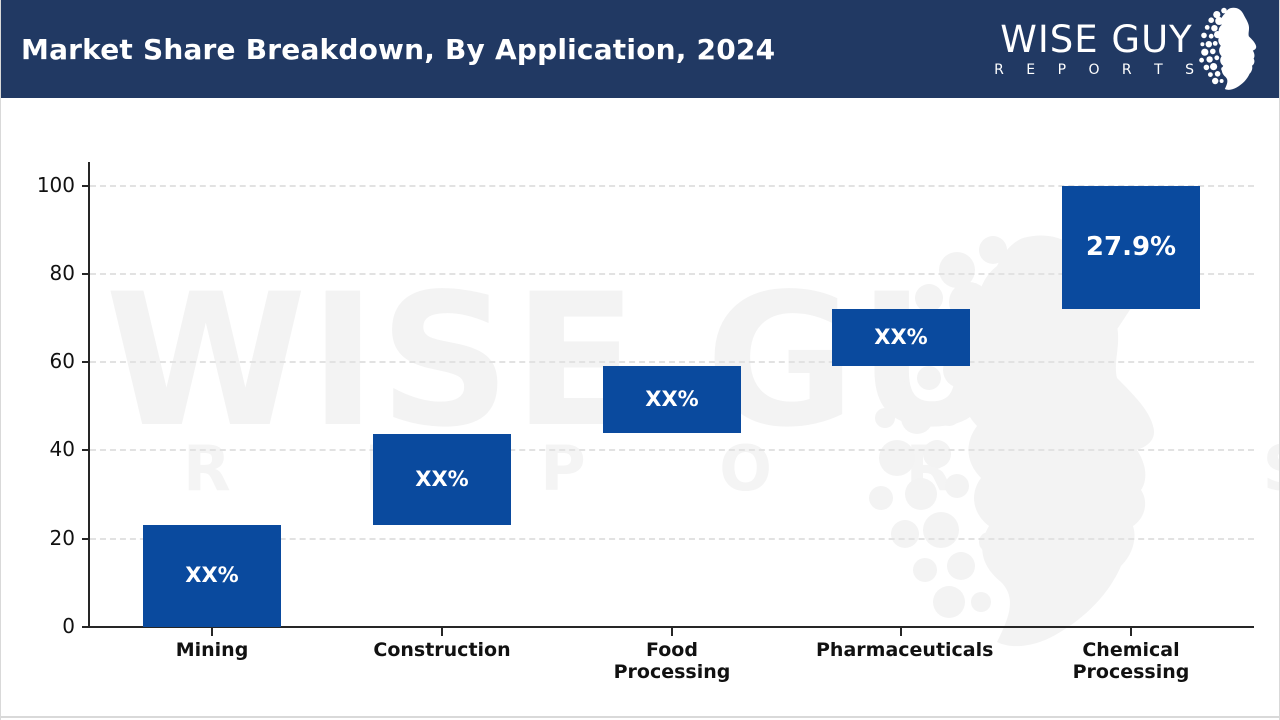  I want to click on x-category-label: Chemical Processing, so click(1131, 661).